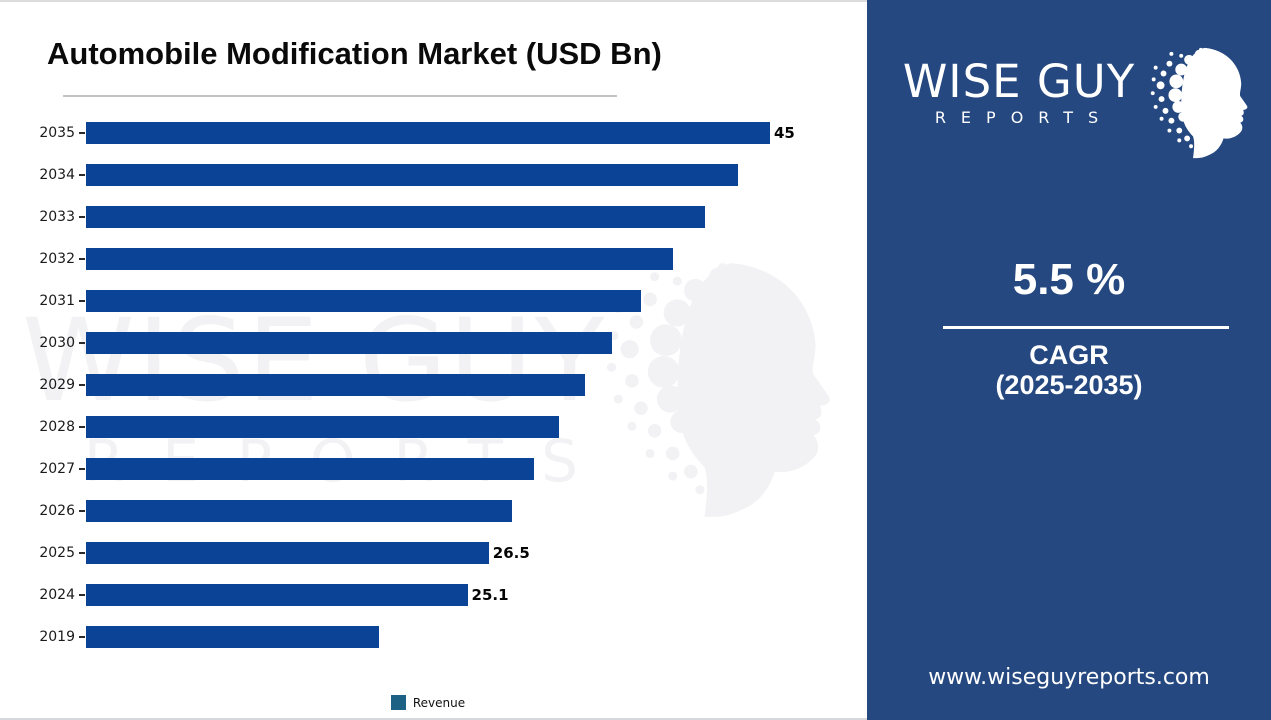  I want to click on cagr-label: CAGR (2025-2035), so click(1069, 370).